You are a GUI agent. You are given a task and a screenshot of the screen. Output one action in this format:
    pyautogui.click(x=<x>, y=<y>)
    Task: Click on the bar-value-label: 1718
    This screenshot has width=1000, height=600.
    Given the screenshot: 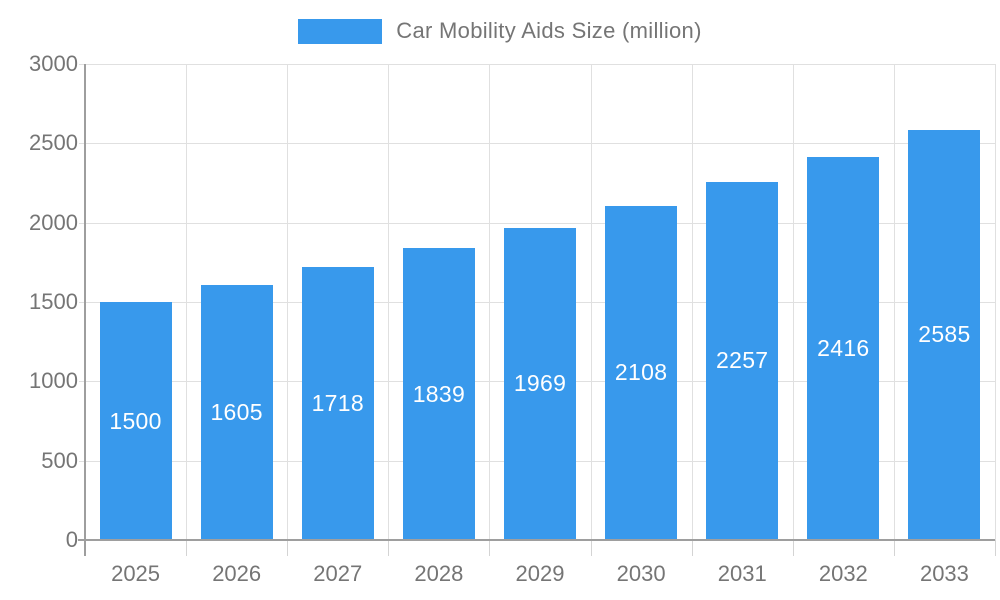 What is the action you would take?
    pyautogui.click(x=337, y=403)
    